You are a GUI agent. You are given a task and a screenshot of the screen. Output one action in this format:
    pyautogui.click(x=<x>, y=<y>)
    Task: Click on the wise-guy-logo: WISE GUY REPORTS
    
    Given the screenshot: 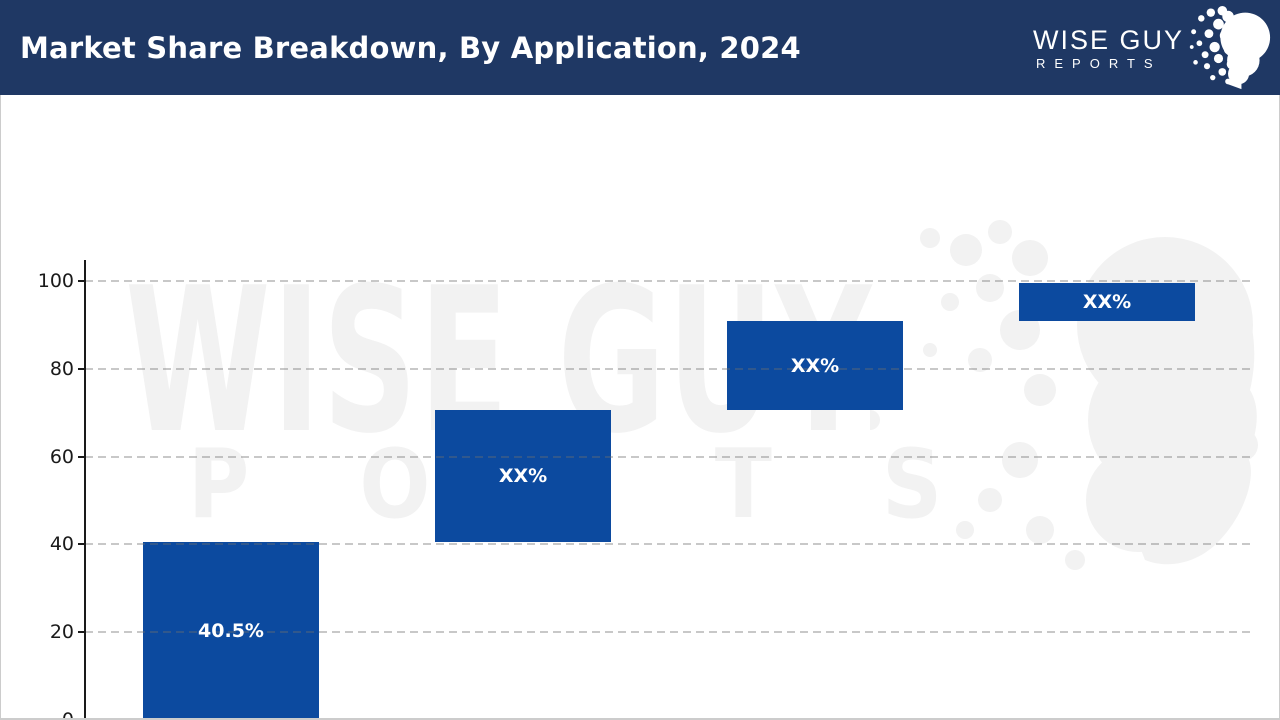 What is the action you would take?
    pyautogui.click(x=1152, y=48)
    